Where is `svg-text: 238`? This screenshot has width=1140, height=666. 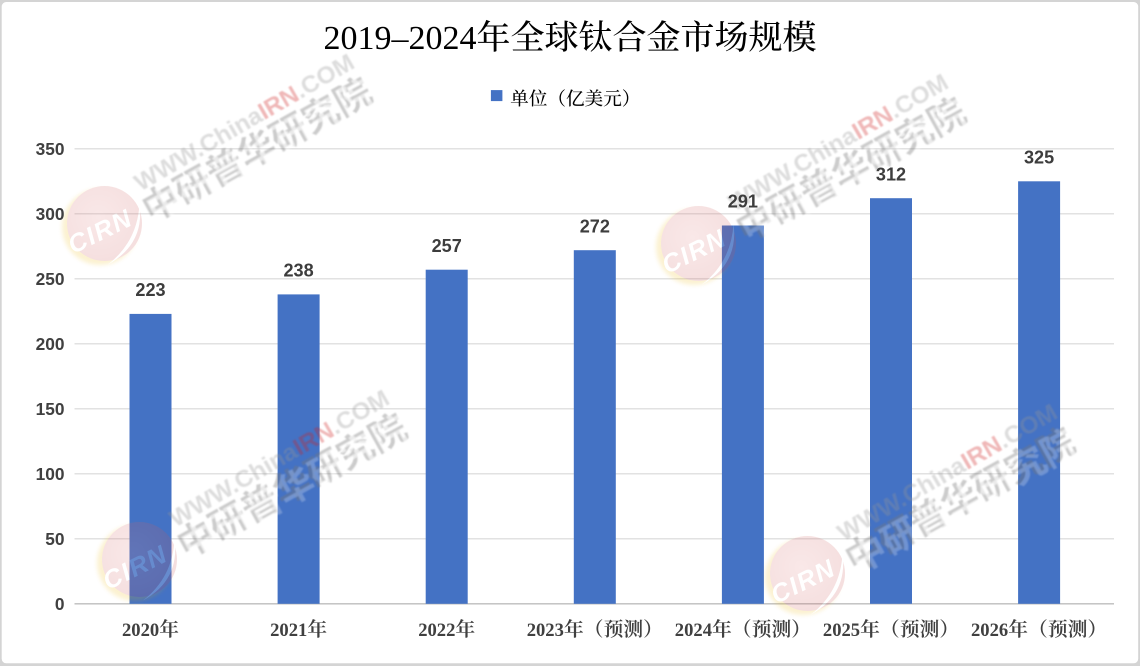 svg-text: 238 is located at coordinates (298, 271).